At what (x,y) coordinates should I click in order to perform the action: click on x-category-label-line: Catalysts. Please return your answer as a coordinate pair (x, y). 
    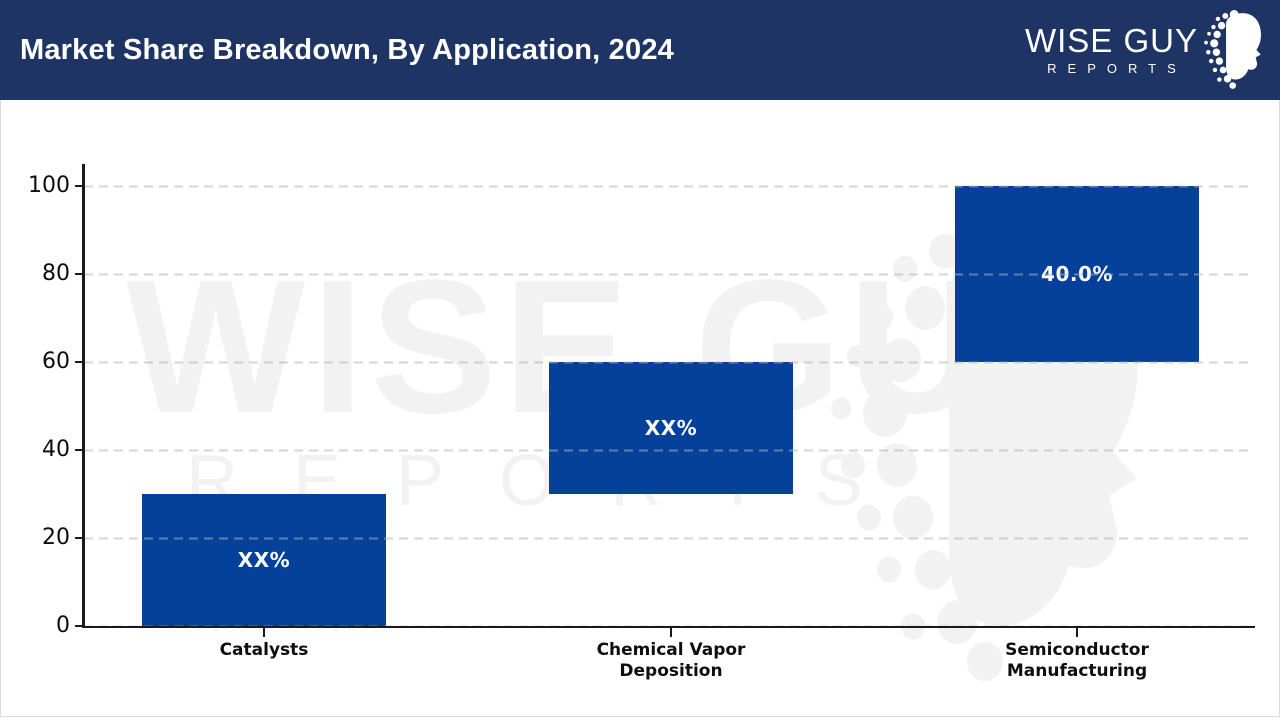
    Looking at the image, I should click on (264, 650).